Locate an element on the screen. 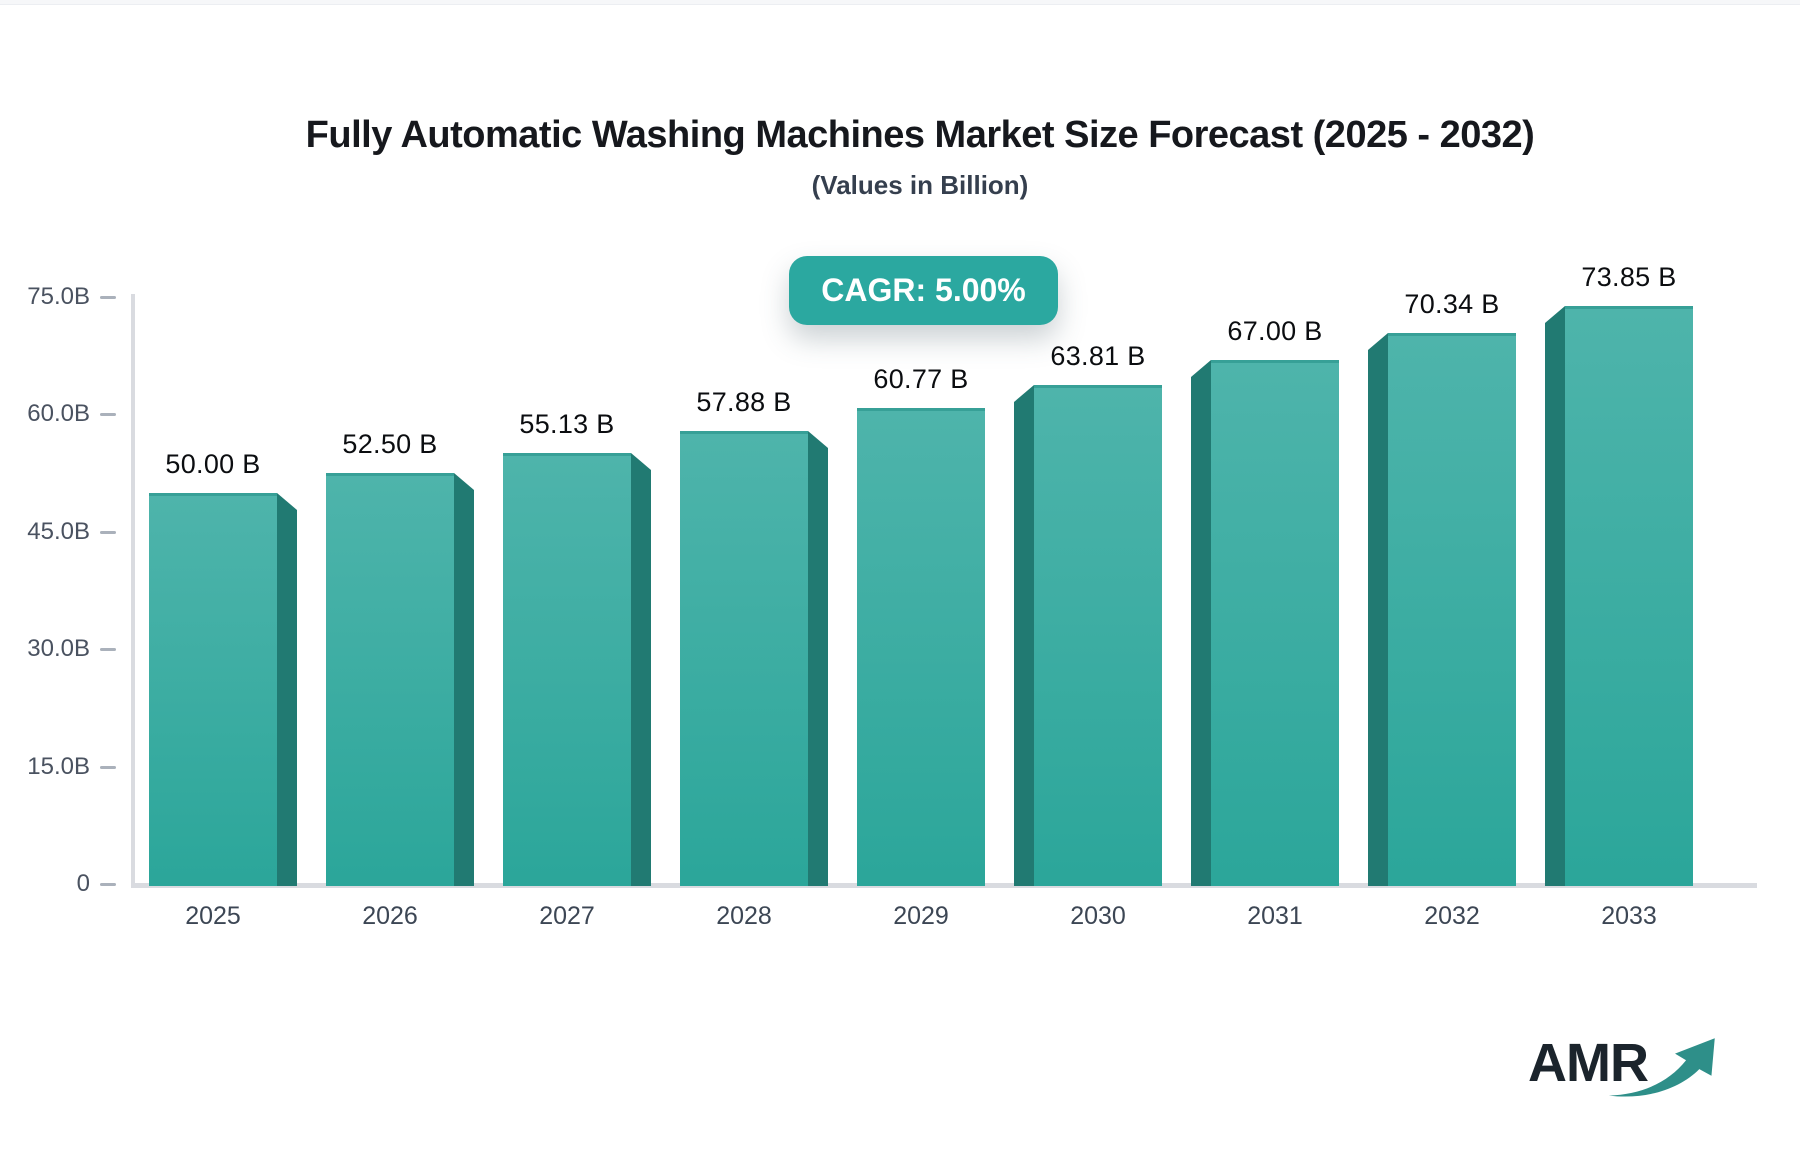 The image size is (1800, 1156). bar-3d-side-2031 is located at coordinates (1201, 623).